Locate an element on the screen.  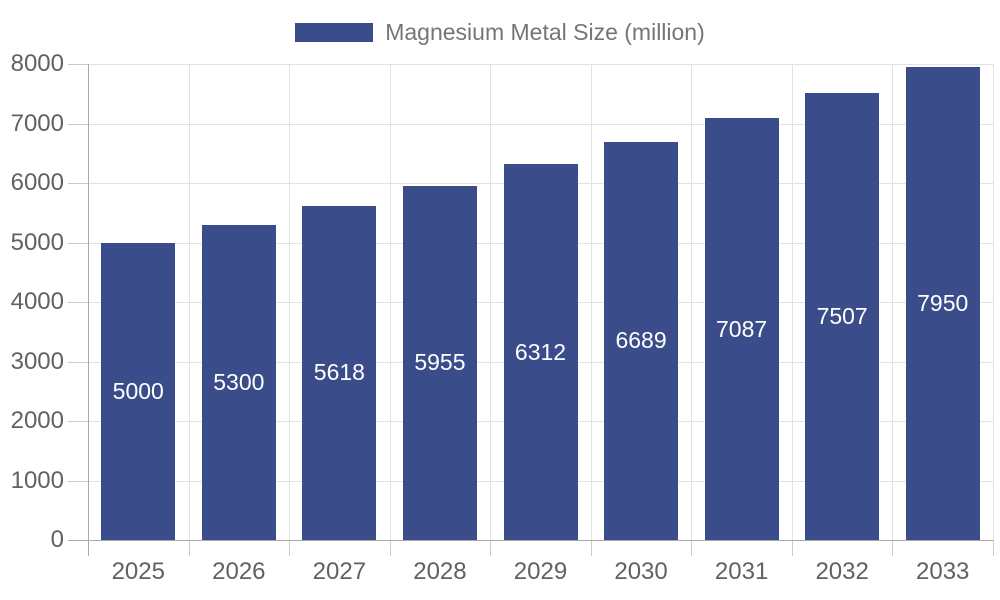
bar-value-label: 5000 is located at coordinates (138, 390).